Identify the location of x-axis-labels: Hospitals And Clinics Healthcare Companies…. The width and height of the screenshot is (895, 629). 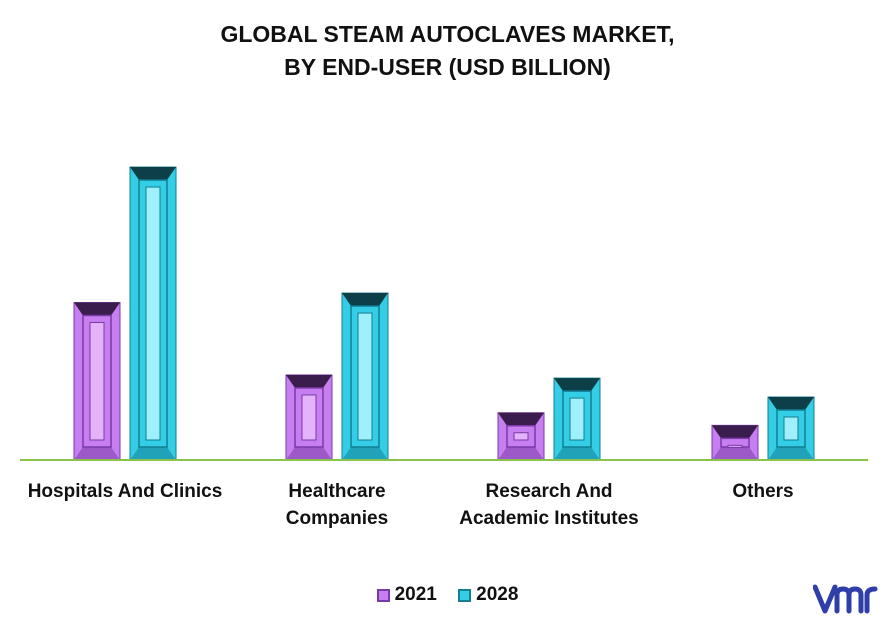
(411, 505).